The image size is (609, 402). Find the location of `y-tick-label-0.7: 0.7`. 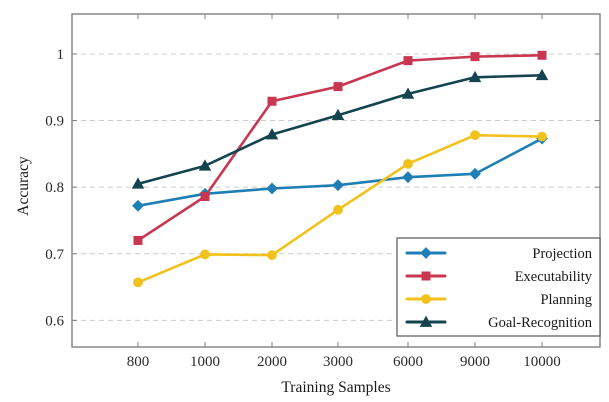

y-tick-label-0.7: 0.7 is located at coordinates (54, 255).